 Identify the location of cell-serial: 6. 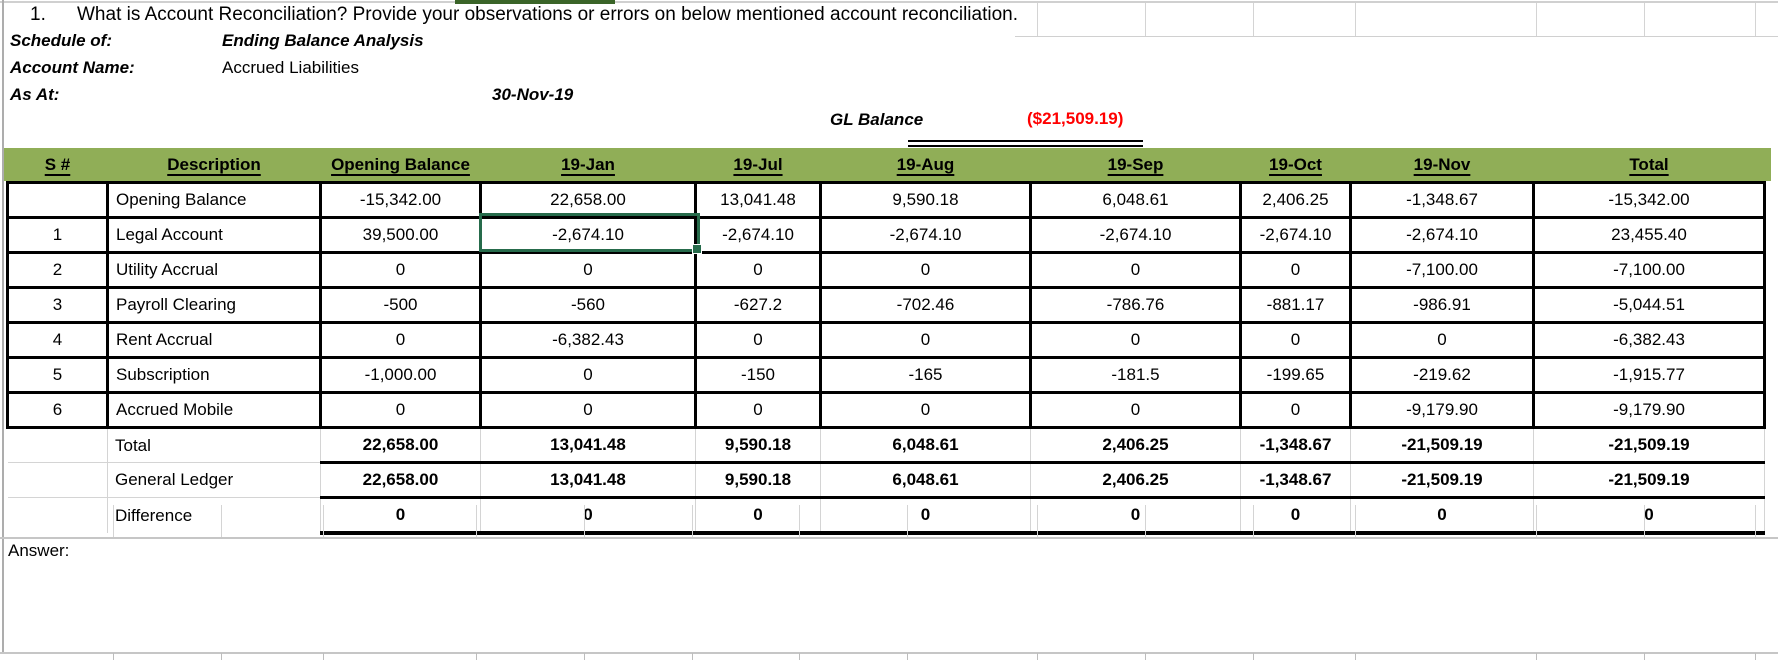
(57, 410).